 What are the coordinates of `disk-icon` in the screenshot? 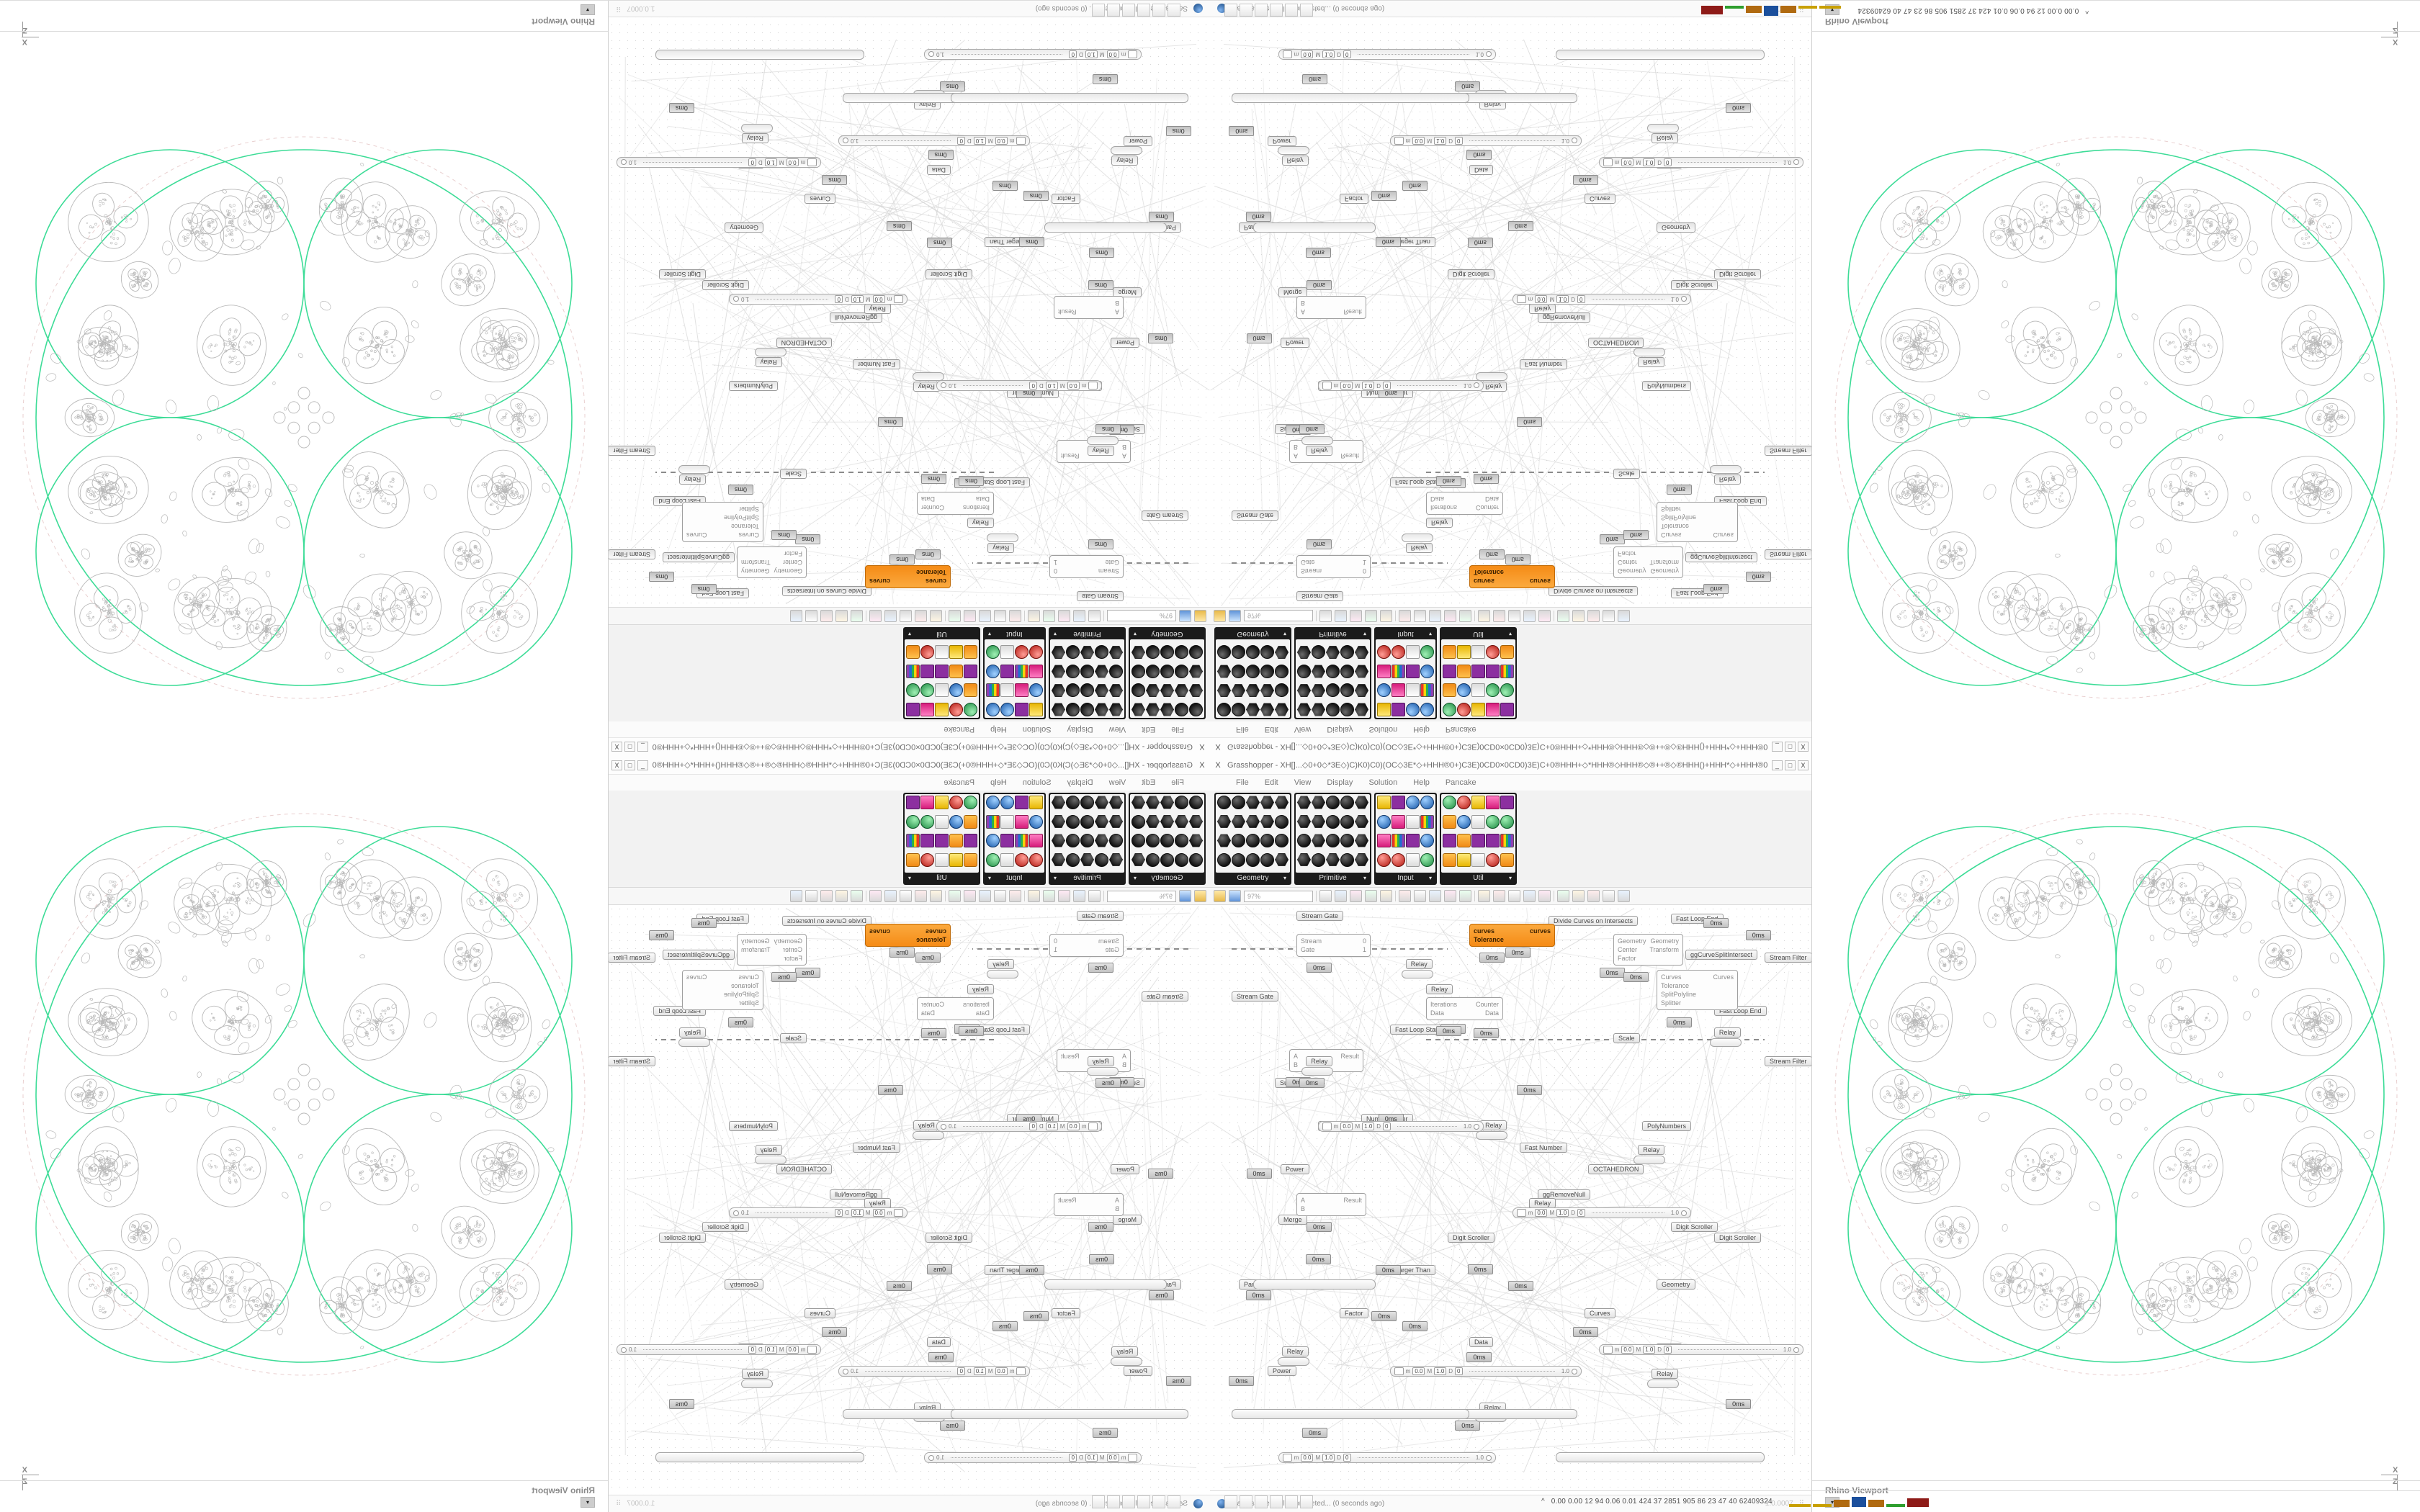 It's located at (1276, 10).